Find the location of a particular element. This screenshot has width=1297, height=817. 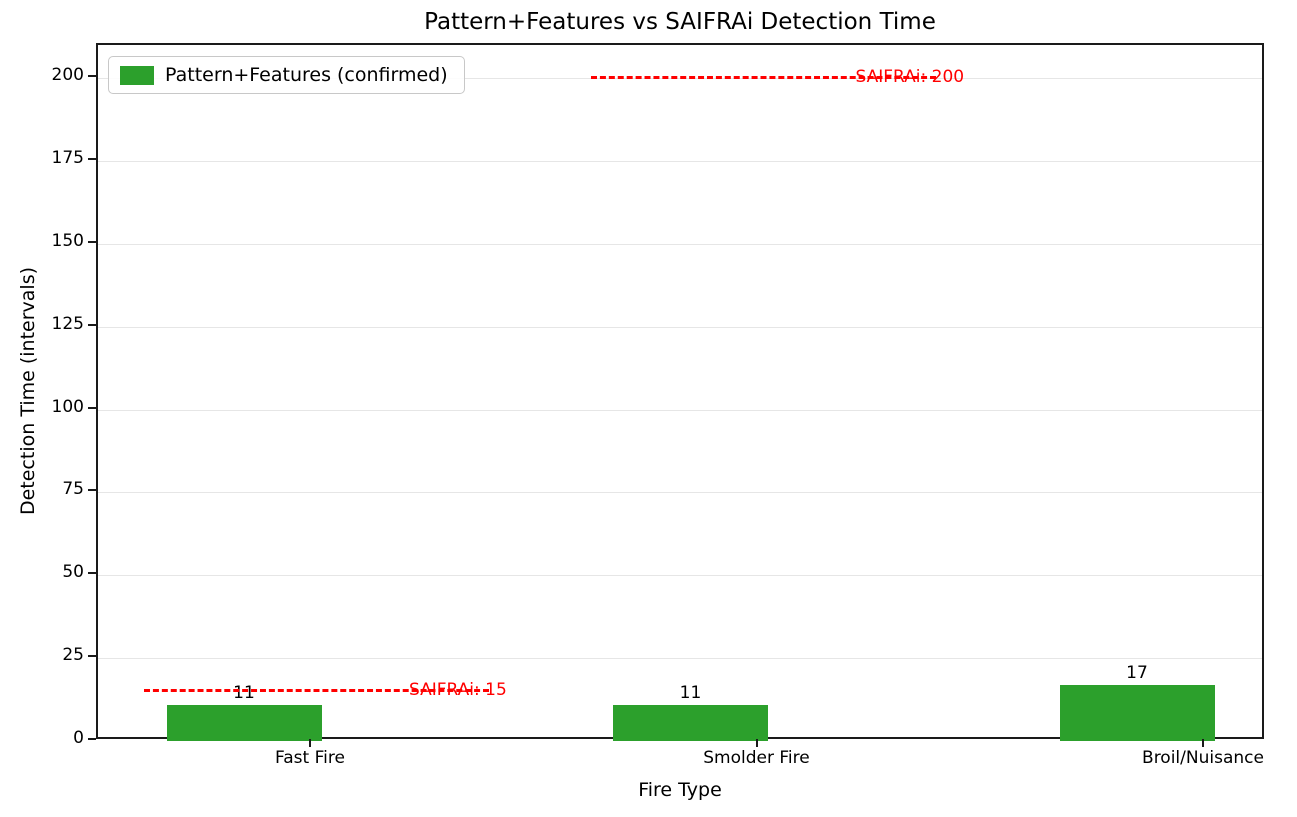

y-tick-label: 50 is located at coordinates (73, 572).